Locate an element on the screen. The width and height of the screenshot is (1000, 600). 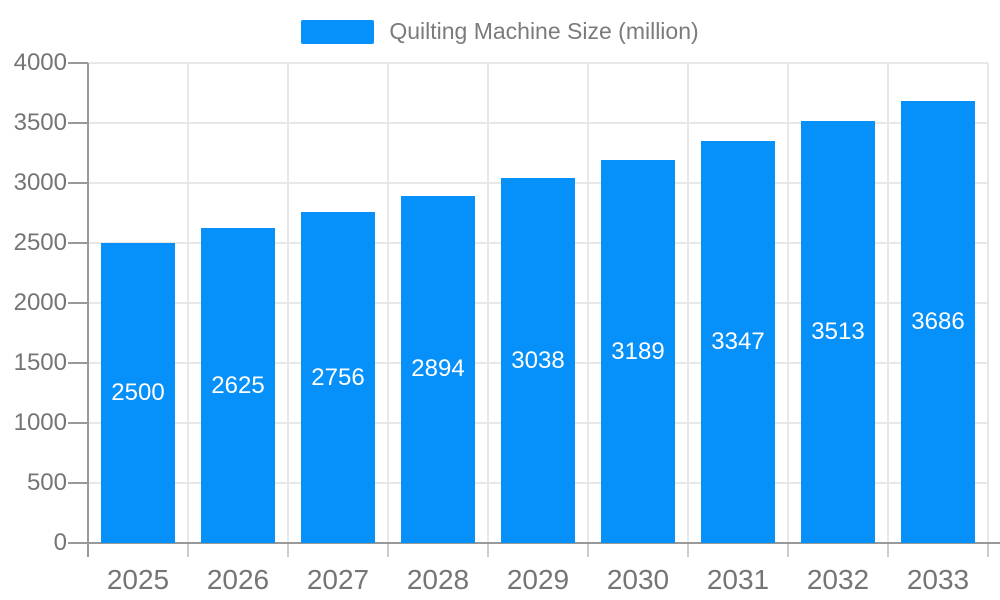
bar-value-label: 3189 is located at coordinates (638, 351).